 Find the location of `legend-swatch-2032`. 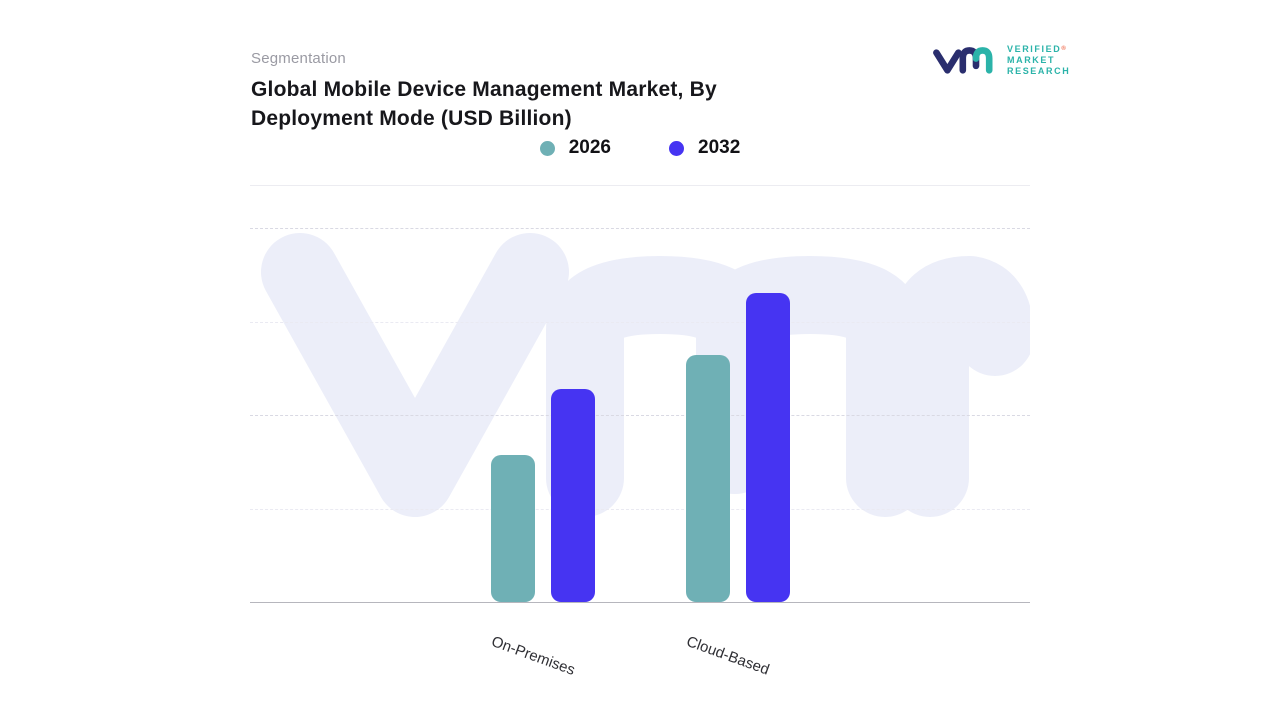

legend-swatch-2032 is located at coordinates (676, 148).